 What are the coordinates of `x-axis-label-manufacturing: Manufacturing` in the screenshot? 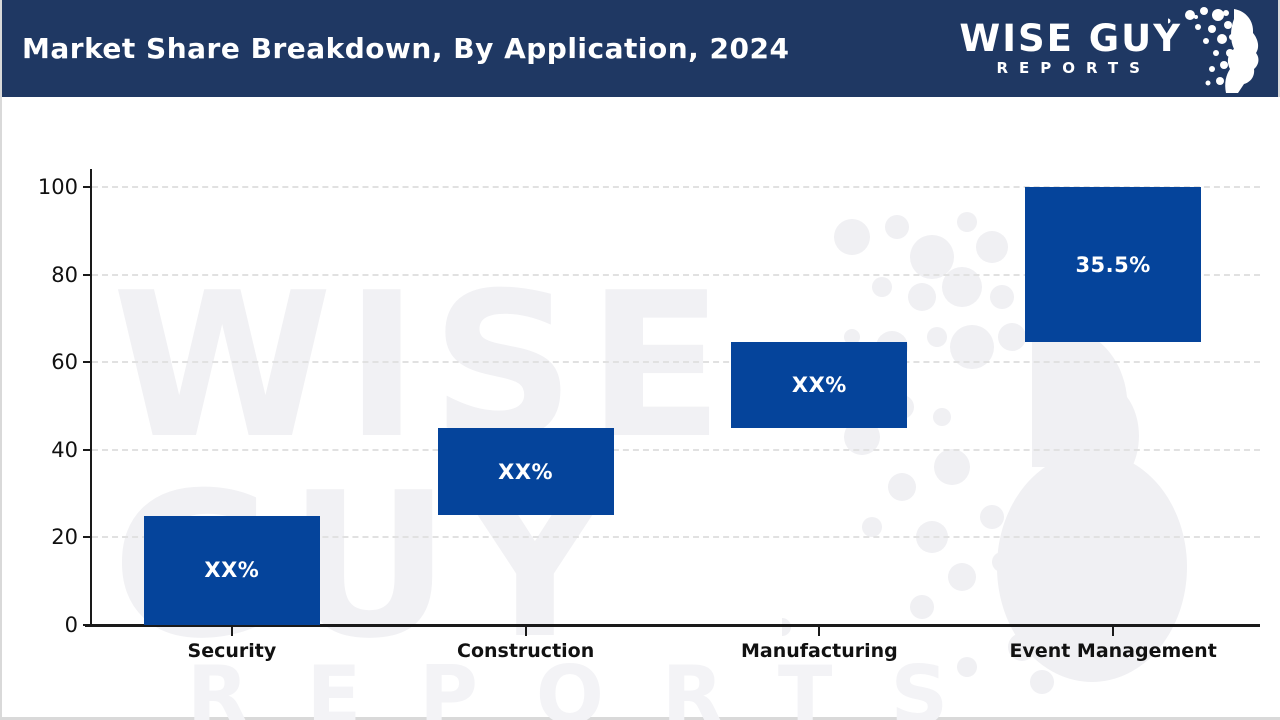 It's located at (819, 651).